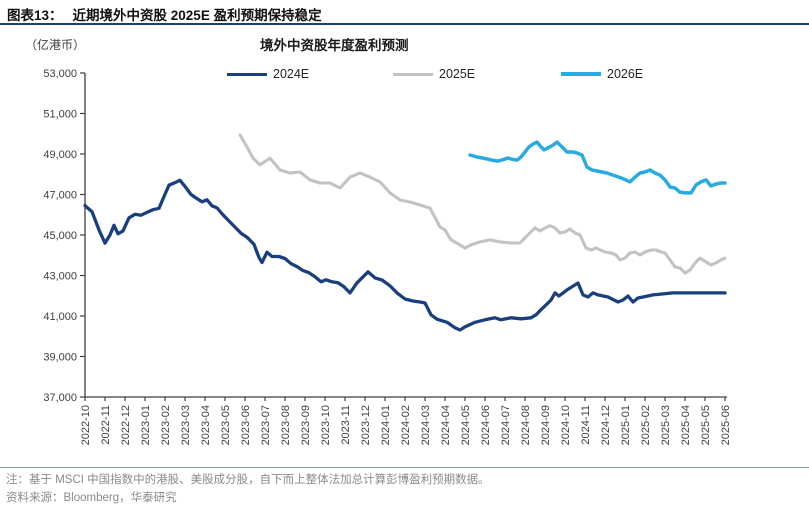 Image resolution: width=809 pixels, height=513 pixels. Describe the element at coordinates (247, 74) in the screenshot. I see `legend-swatch-2024e` at that location.